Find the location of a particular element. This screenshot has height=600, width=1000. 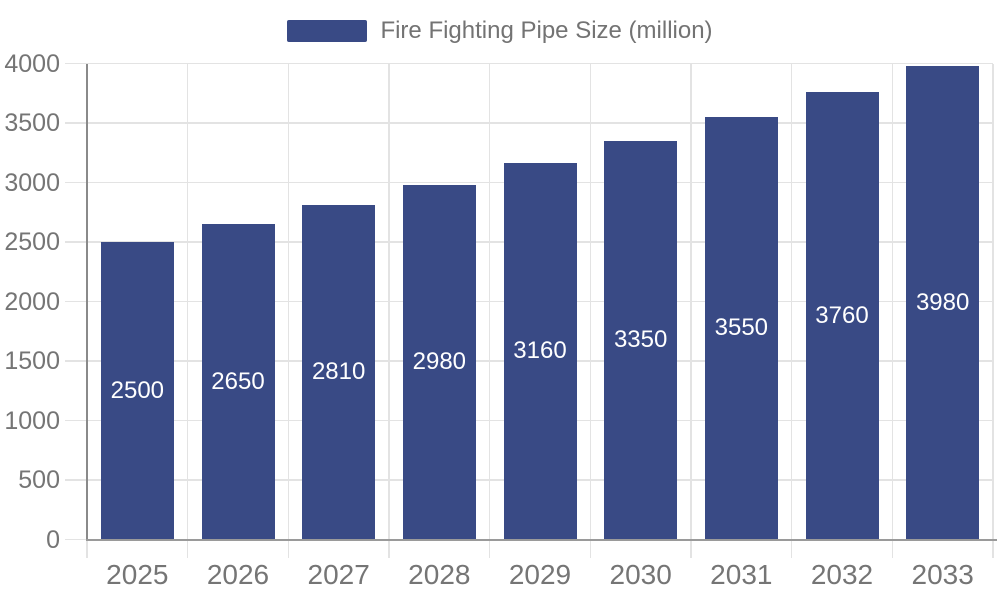

bar-value-label: 2500 is located at coordinates (137, 390).